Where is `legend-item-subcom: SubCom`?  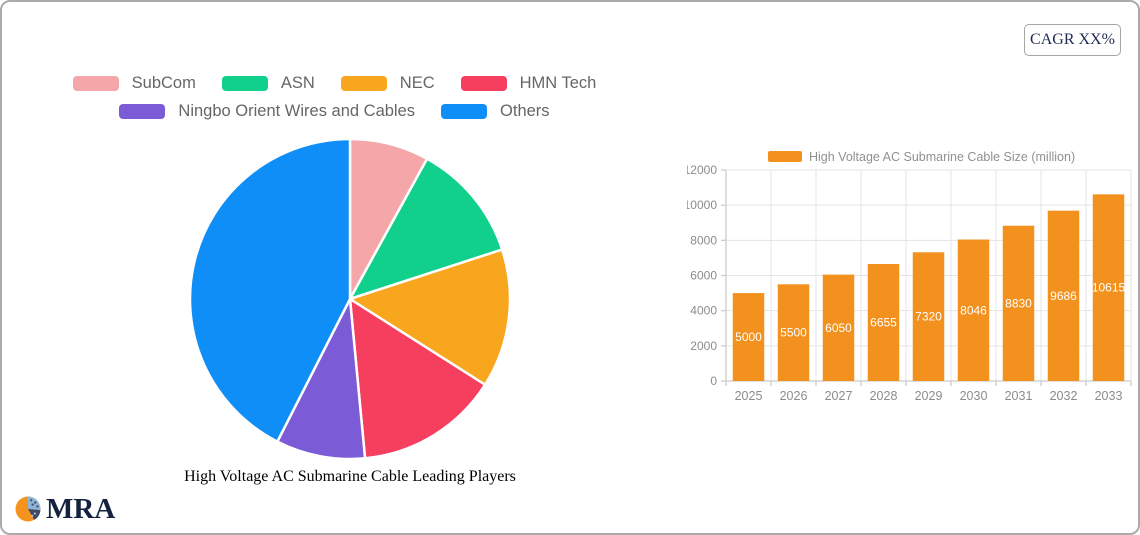
legend-item-subcom: SubCom is located at coordinates (134, 83).